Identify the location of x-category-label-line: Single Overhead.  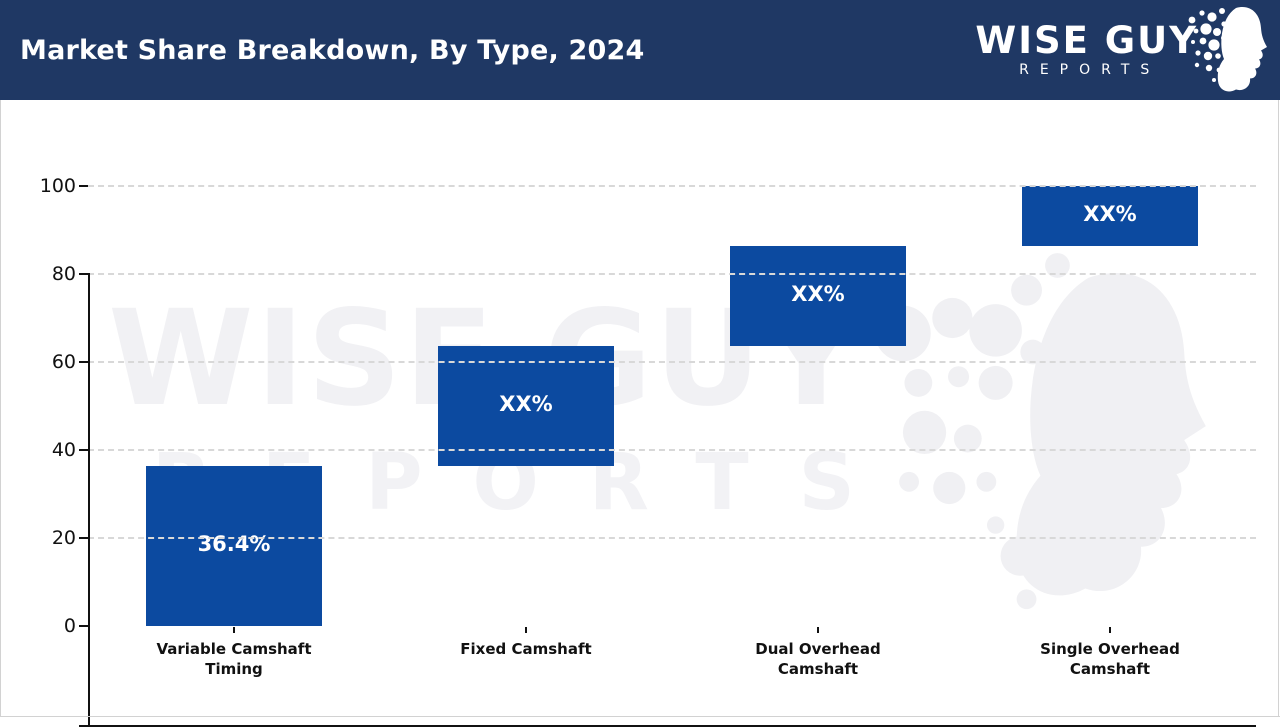
(1110, 649).